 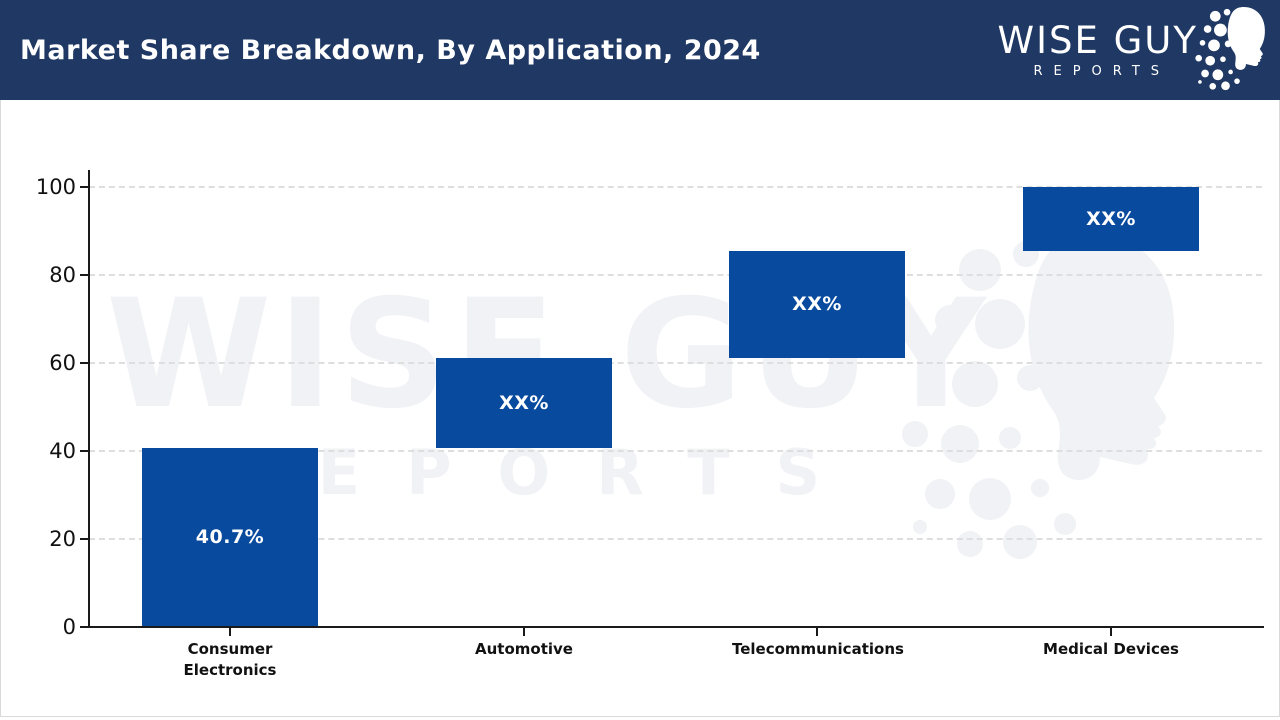 I want to click on x-category-label-automotive: Automotive, so click(x=524, y=649).